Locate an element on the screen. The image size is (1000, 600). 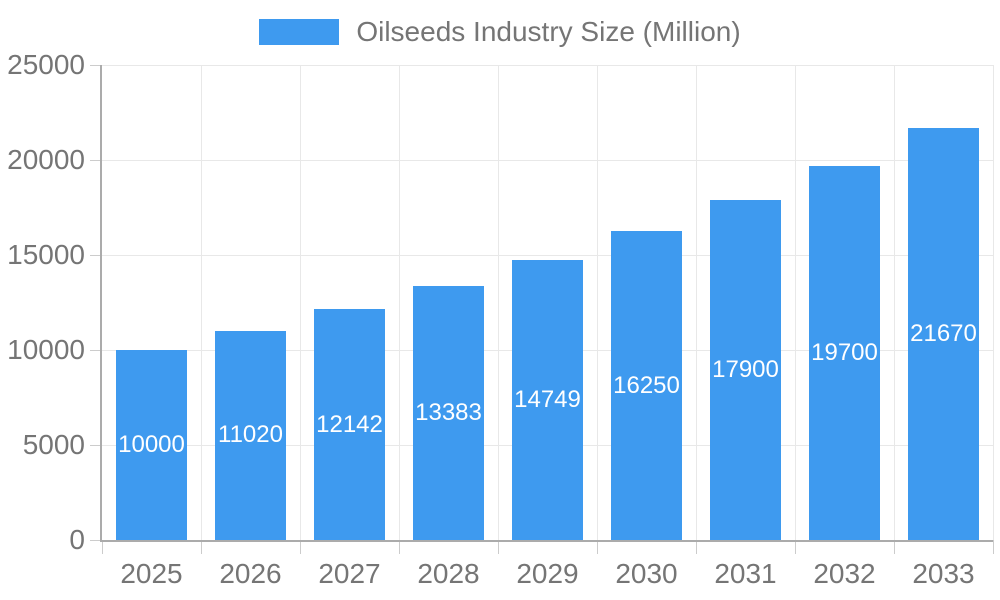
bar-value-label: 14749 is located at coordinates (547, 399).